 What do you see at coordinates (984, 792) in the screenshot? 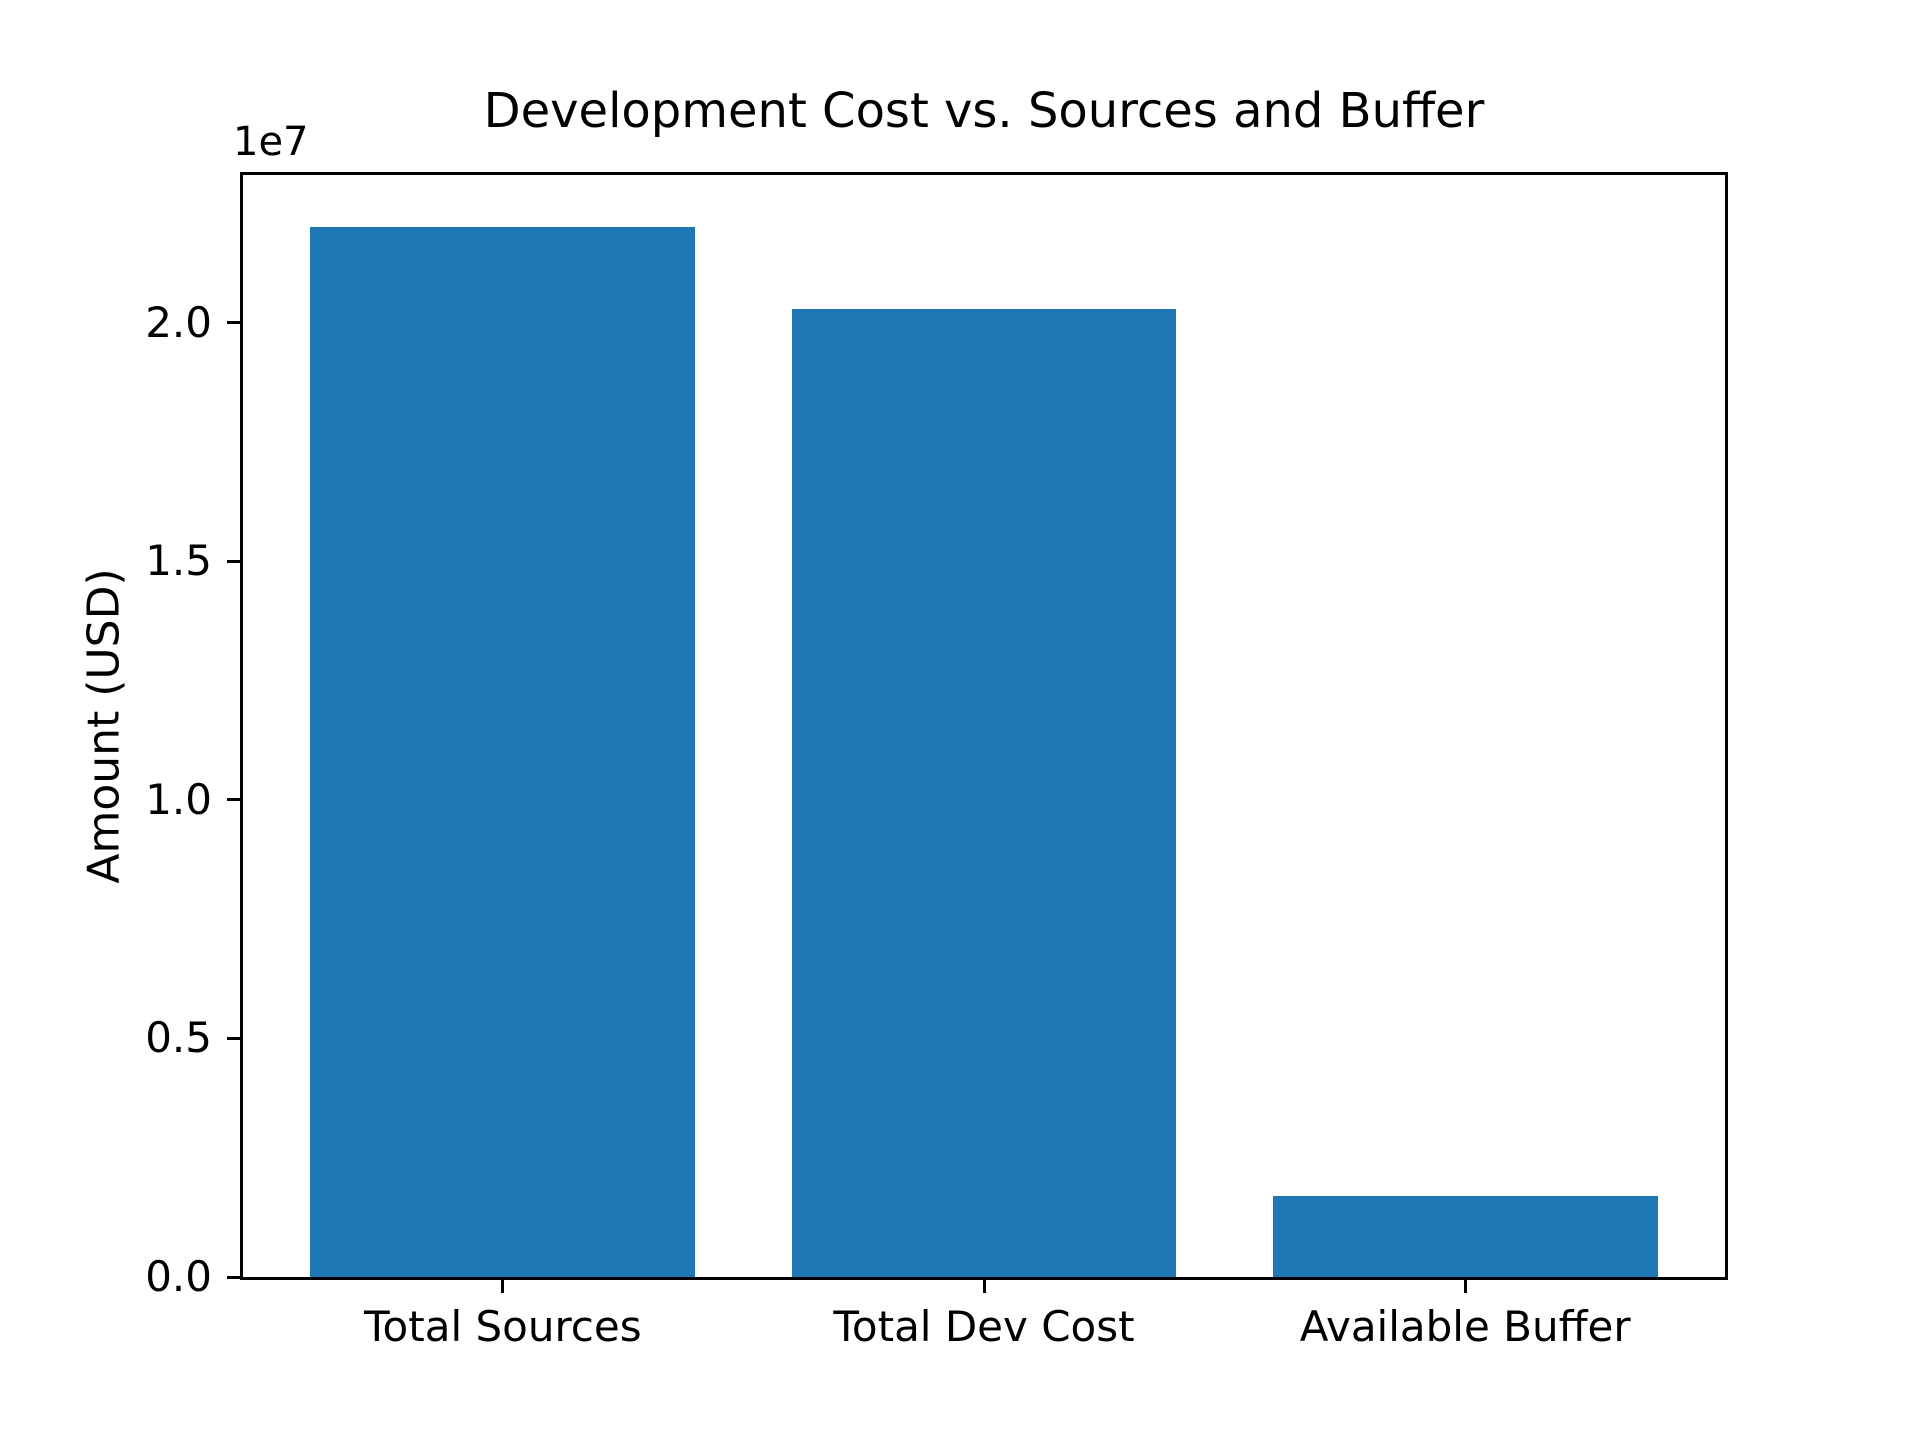
I see `bar-total-dev-cost` at bounding box center [984, 792].